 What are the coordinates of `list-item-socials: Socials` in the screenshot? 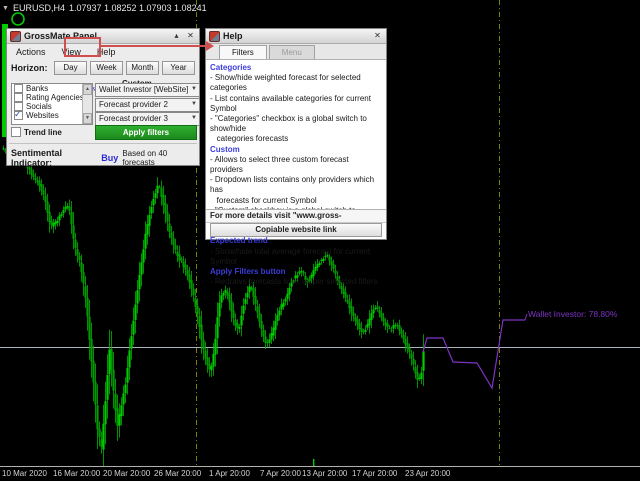 It's located at (52, 106).